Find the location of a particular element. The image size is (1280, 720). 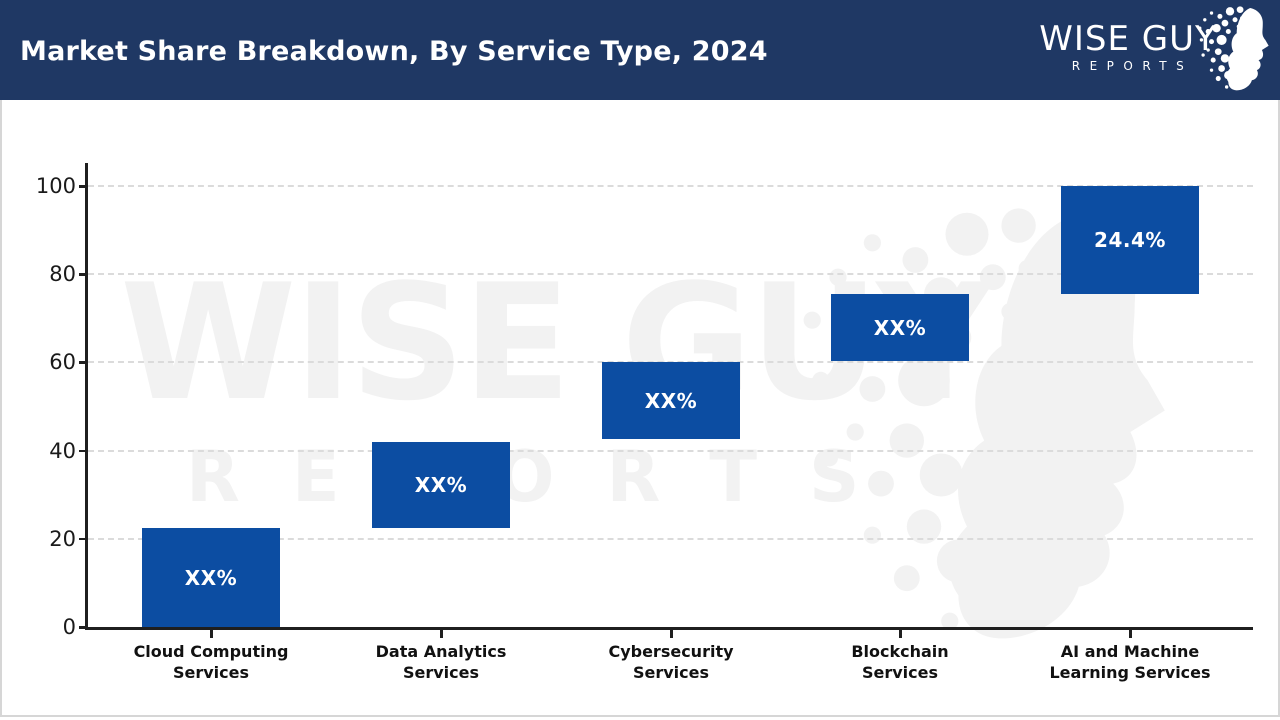

x-category-label: Data Analytics Services is located at coordinates (441, 662).